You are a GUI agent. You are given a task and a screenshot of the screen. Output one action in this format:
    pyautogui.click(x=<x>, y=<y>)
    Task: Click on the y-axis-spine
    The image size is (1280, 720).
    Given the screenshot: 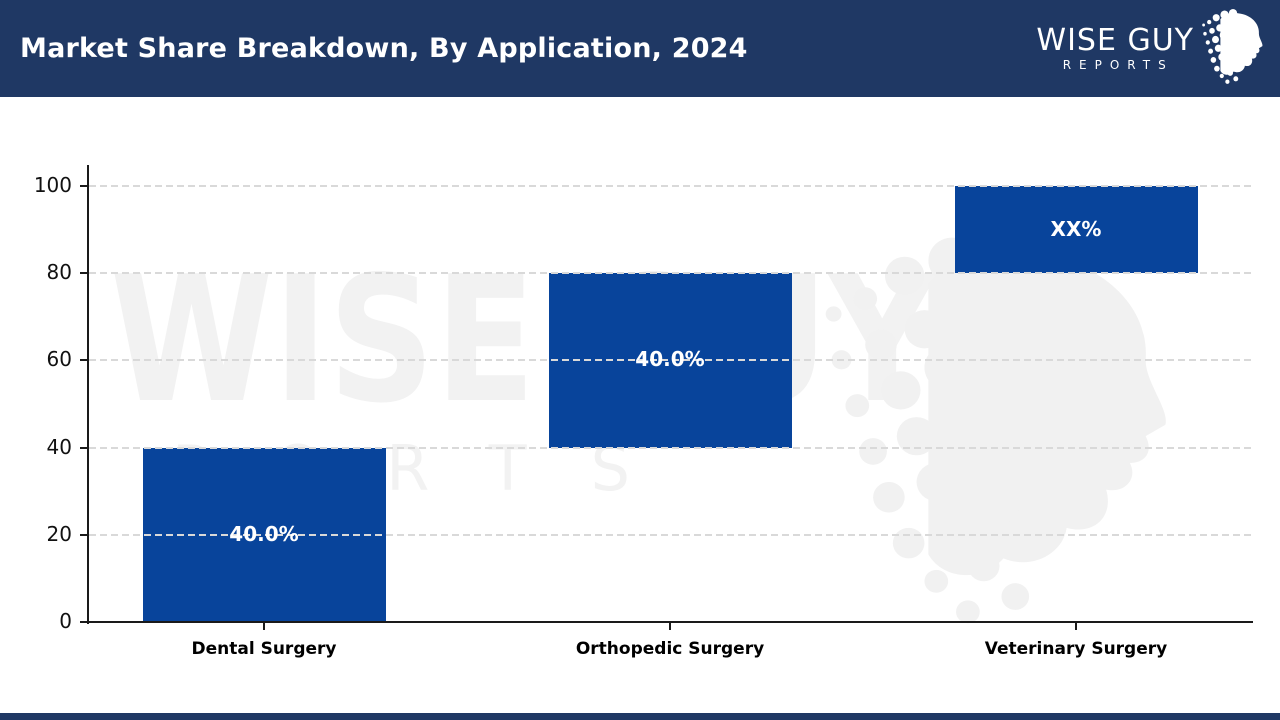 What is the action you would take?
    pyautogui.click(x=88, y=394)
    